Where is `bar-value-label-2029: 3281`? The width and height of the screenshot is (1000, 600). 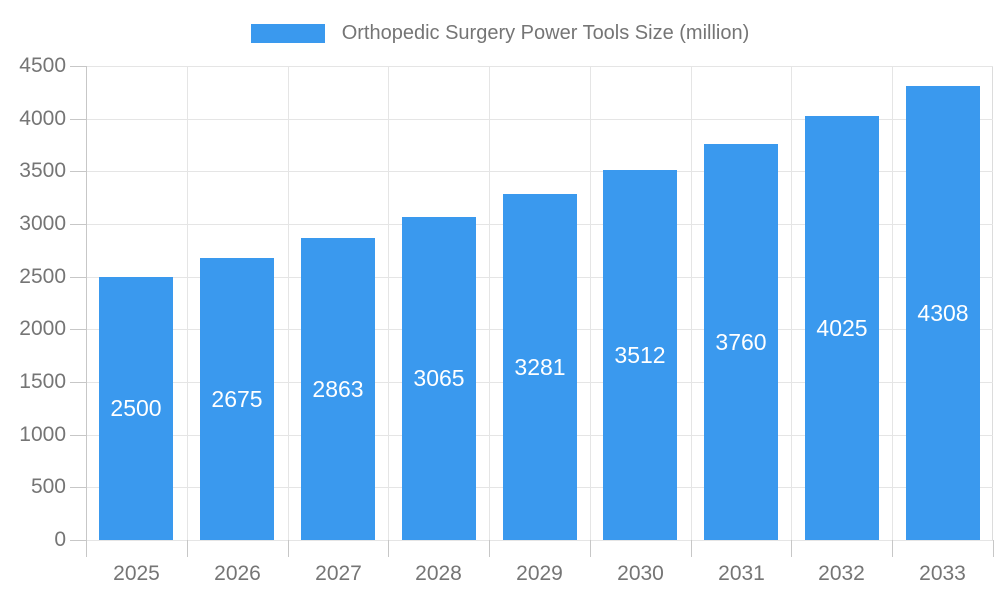
bar-value-label-2029: 3281 is located at coordinates (540, 366).